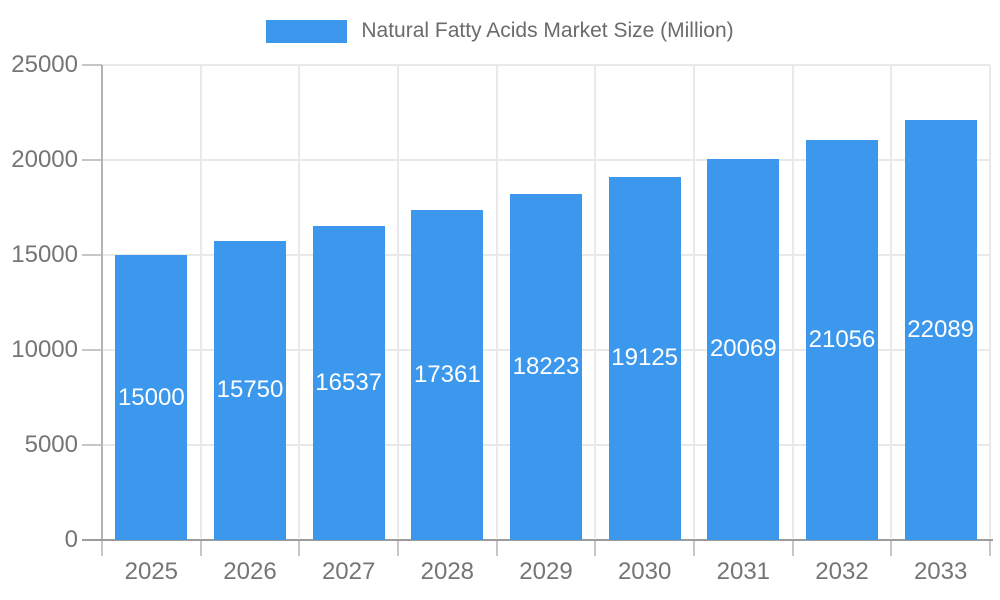 This screenshot has width=1000, height=600. I want to click on bar-value-label: 15000, so click(151, 397).